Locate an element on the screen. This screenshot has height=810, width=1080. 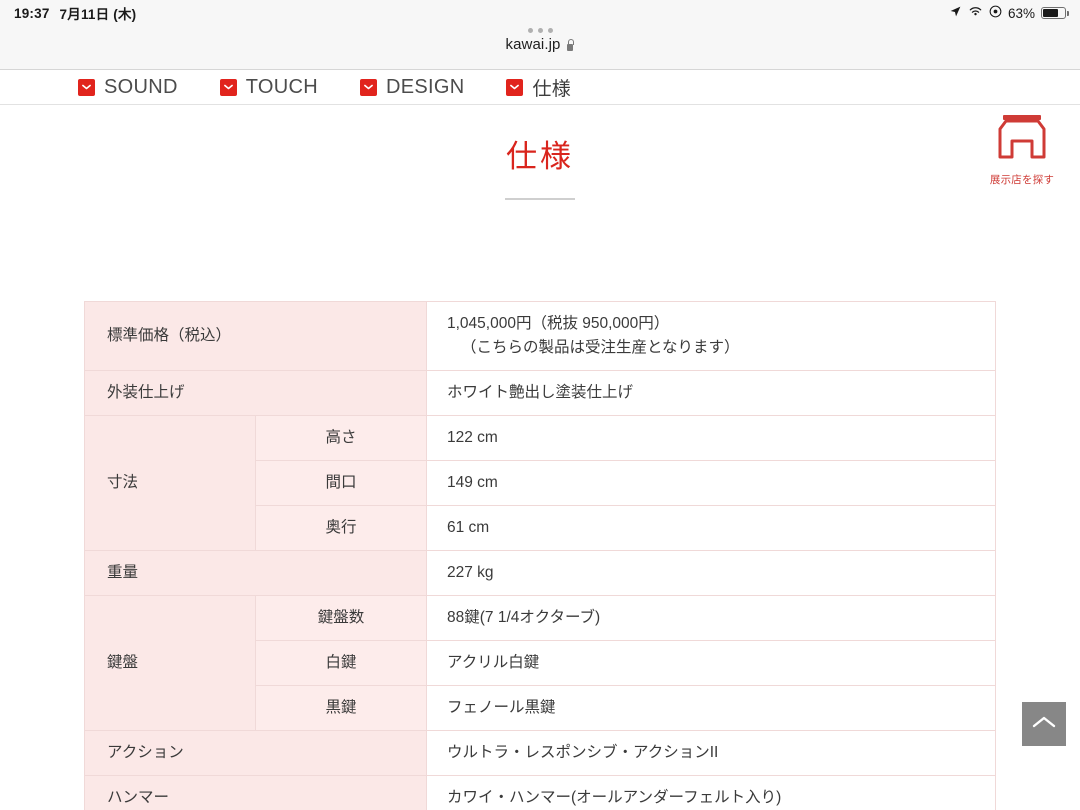
nav-item-label: DESIGN is located at coordinates (425, 86).